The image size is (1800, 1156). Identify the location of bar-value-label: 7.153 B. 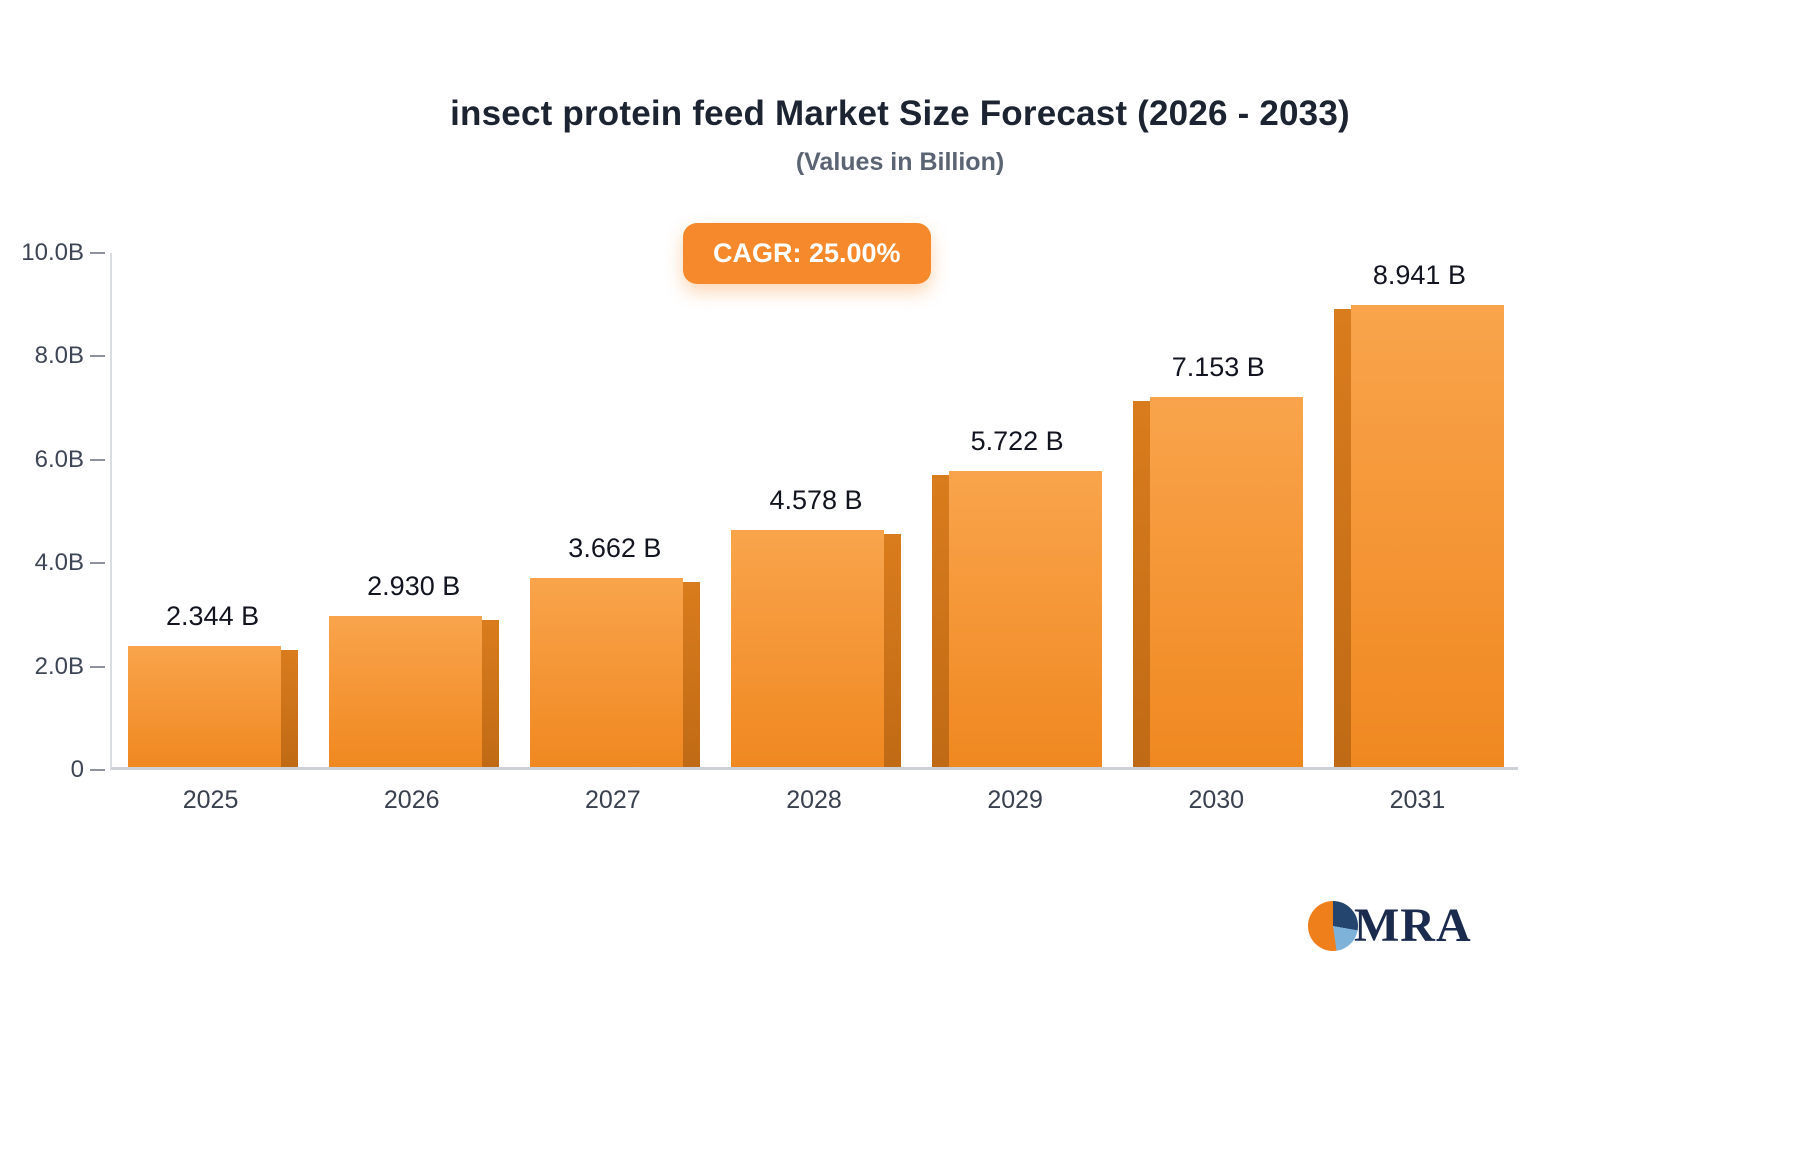
(1218, 367).